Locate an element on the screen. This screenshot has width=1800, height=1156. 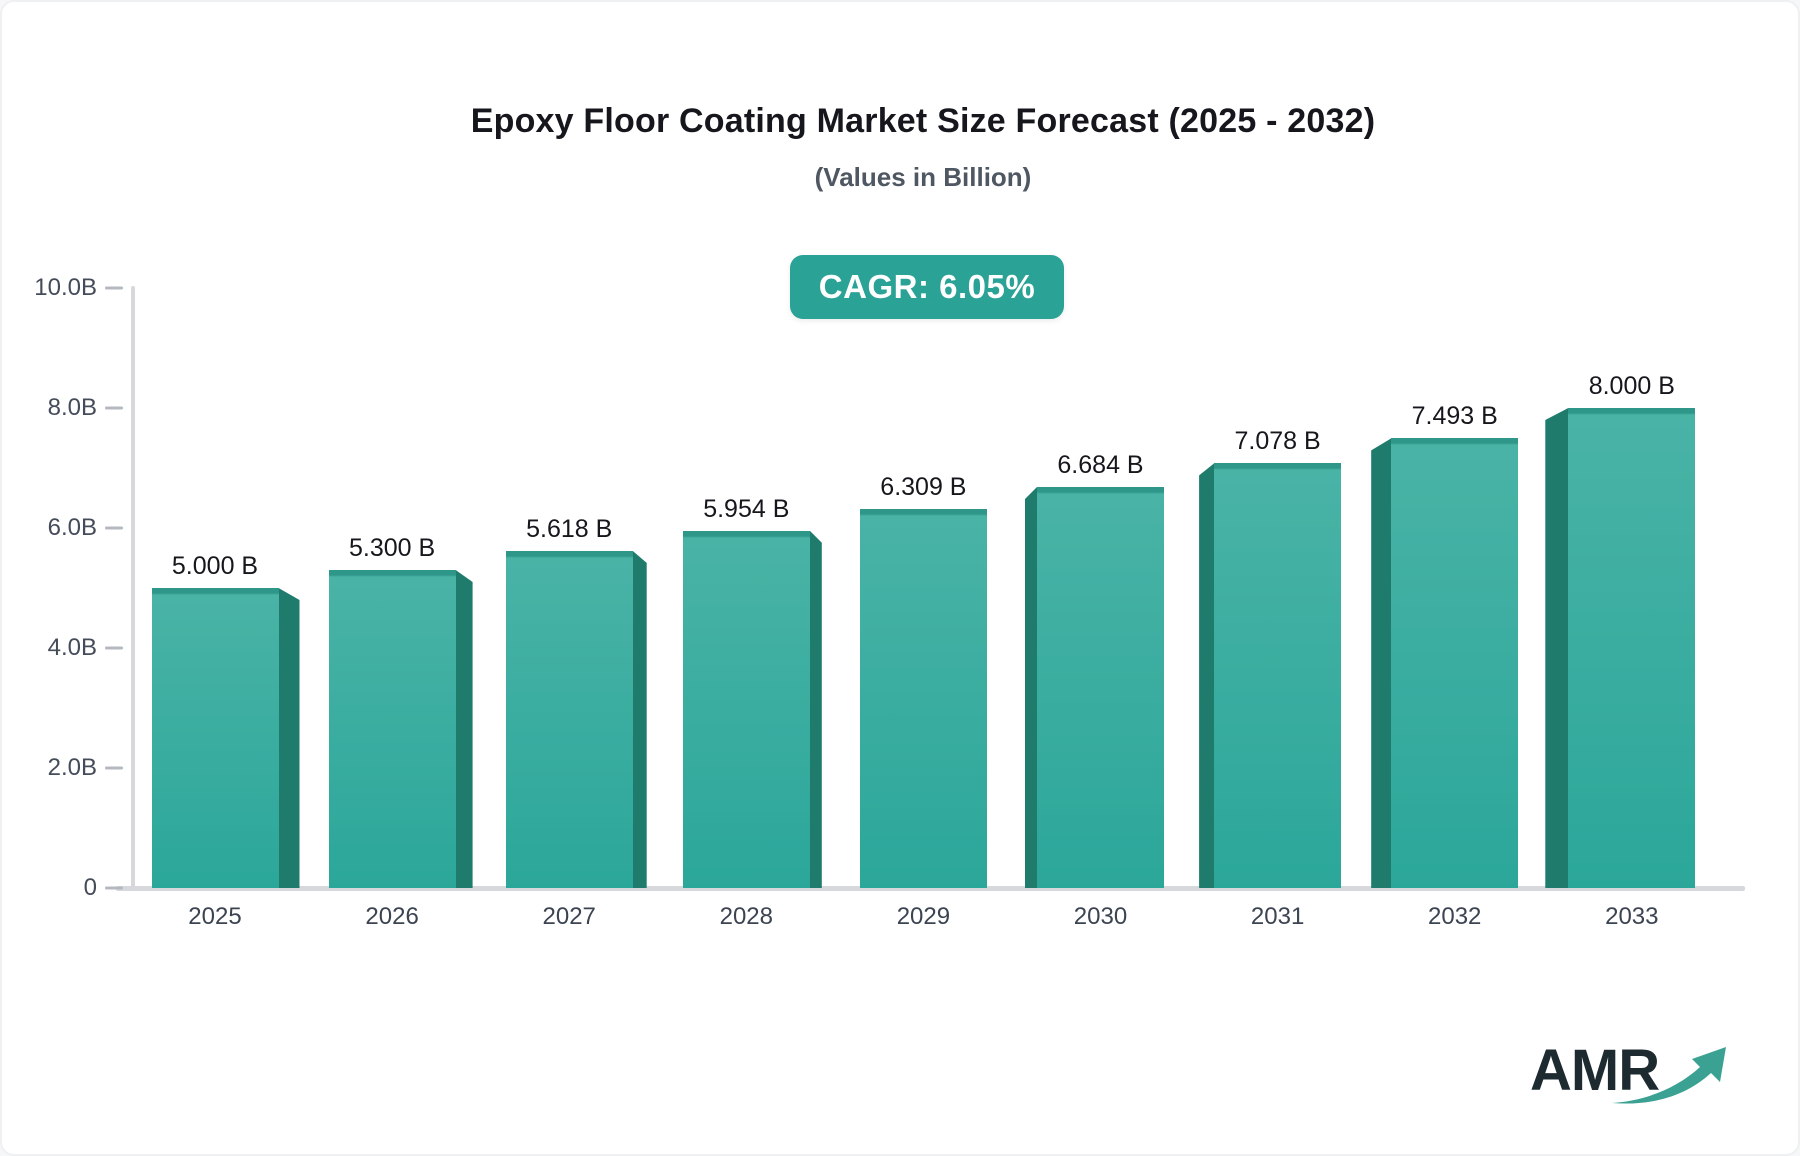
y-axis-label-6.0B: 6.0B is located at coordinates (72, 527).